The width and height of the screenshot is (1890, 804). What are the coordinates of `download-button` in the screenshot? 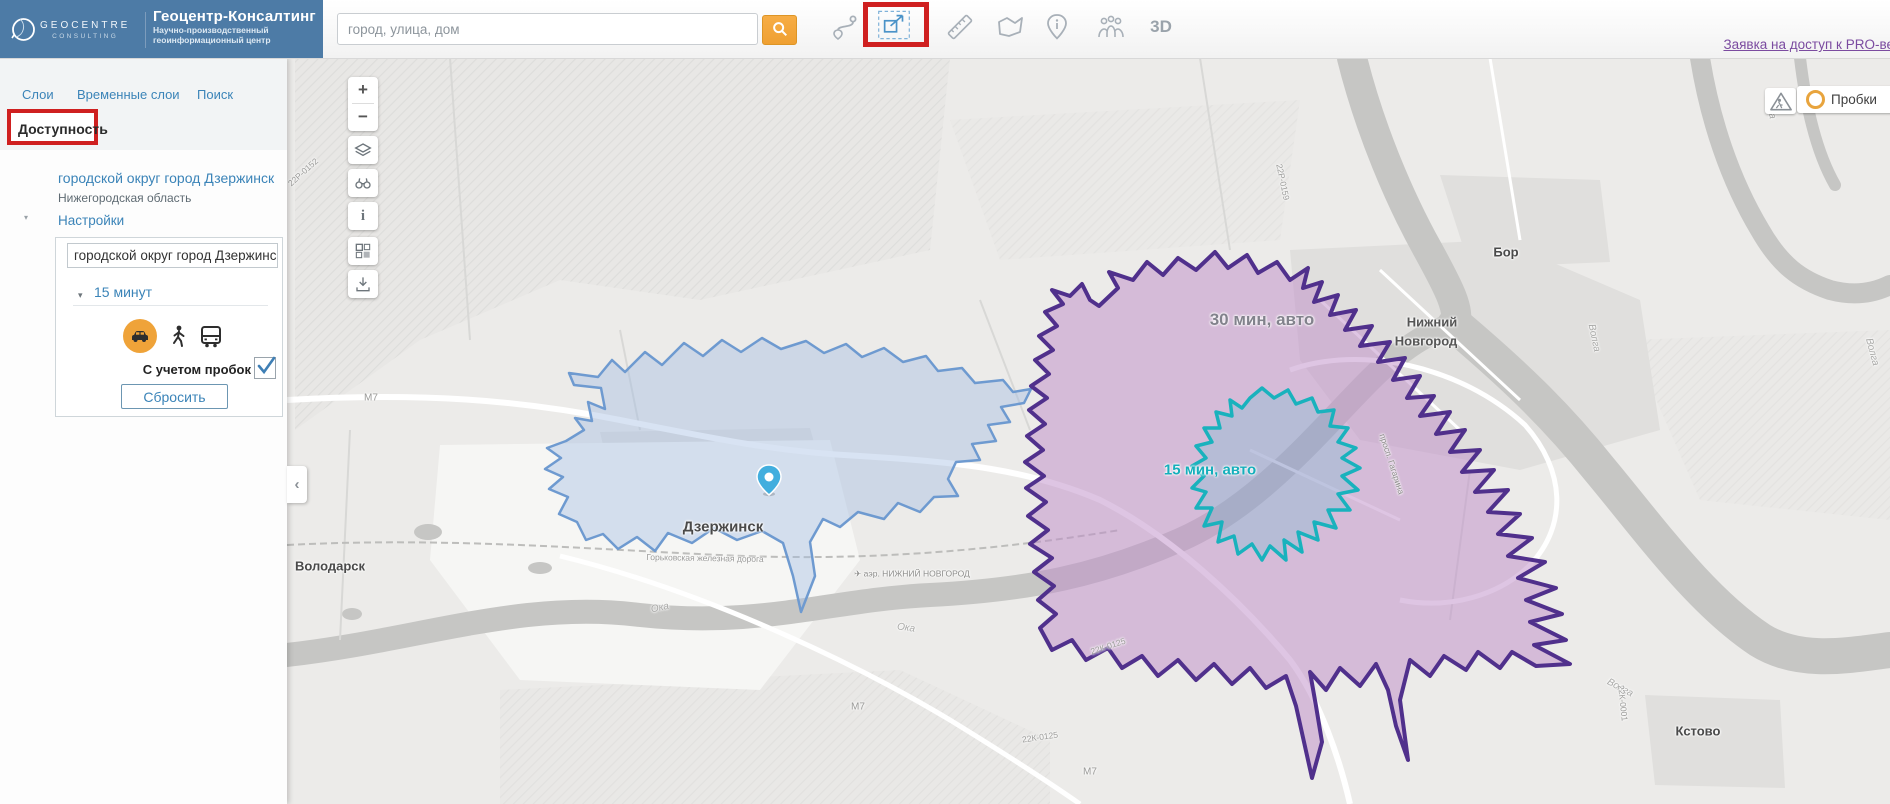 It's located at (363, 284).